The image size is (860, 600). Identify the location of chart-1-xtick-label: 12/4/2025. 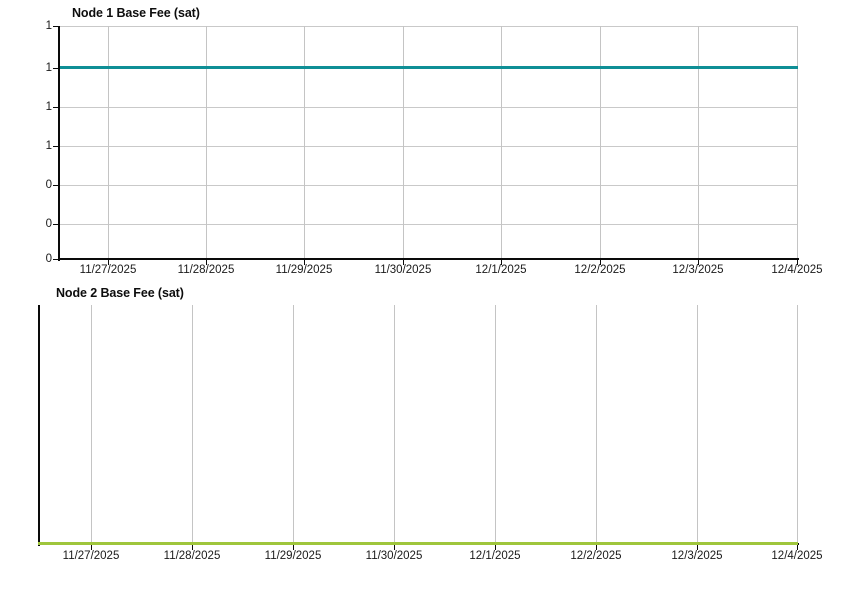
(797, 270).